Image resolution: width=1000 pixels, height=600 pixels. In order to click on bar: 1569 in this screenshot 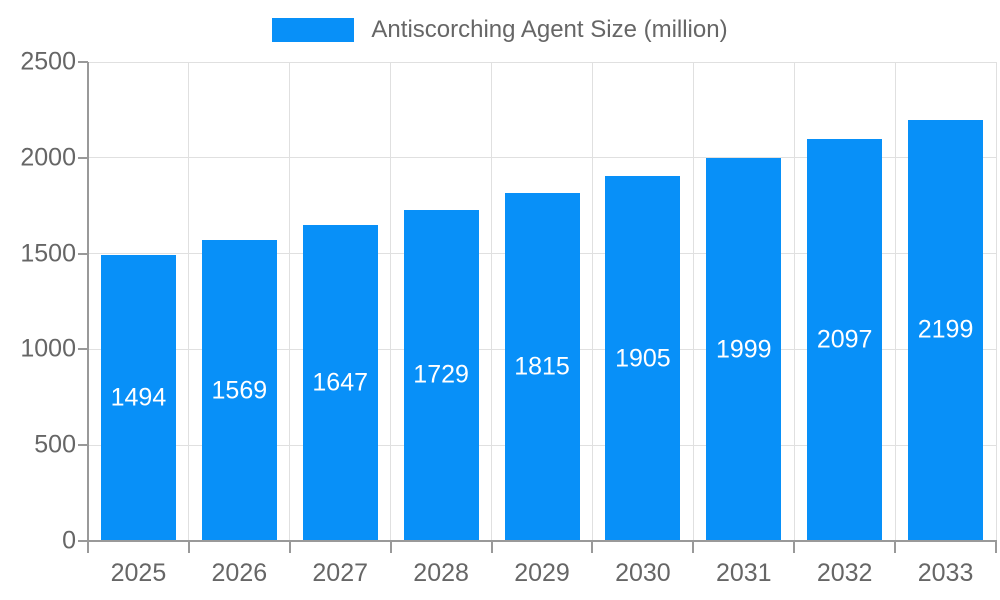, I will do `click(239, 390)`.